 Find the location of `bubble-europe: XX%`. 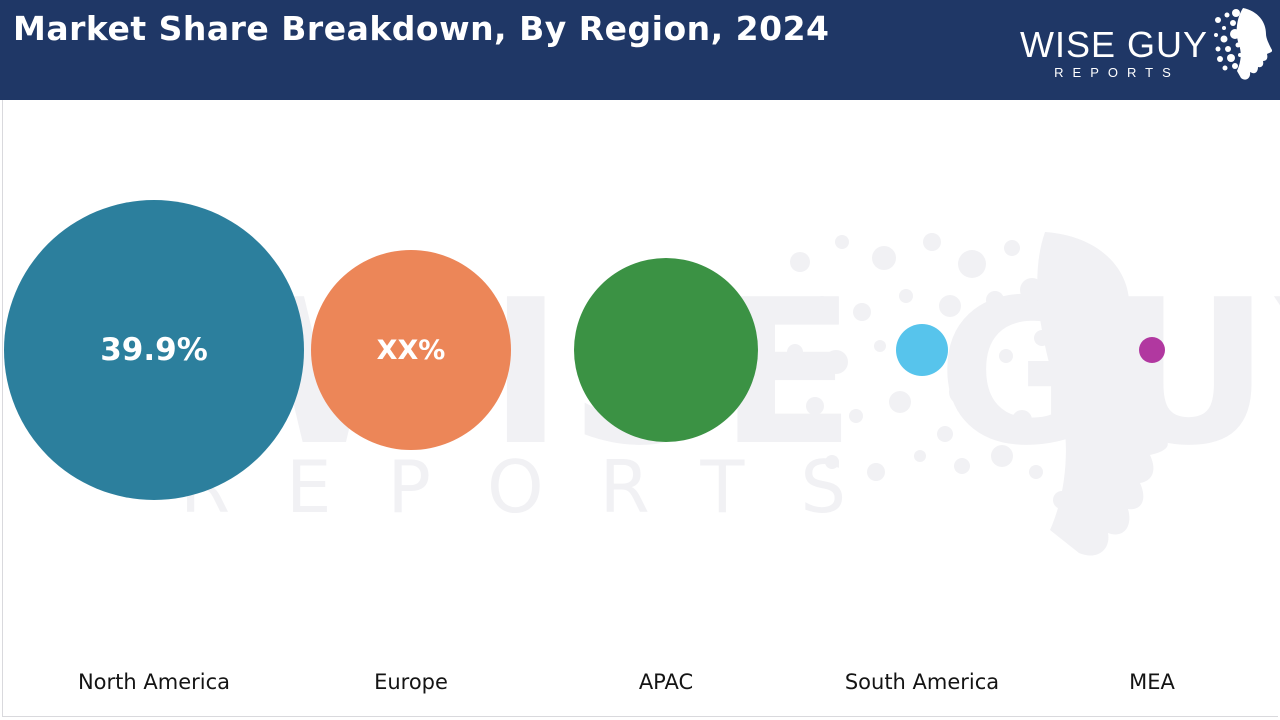

bubble-europe: XX% is located at coordinates (411, 350).